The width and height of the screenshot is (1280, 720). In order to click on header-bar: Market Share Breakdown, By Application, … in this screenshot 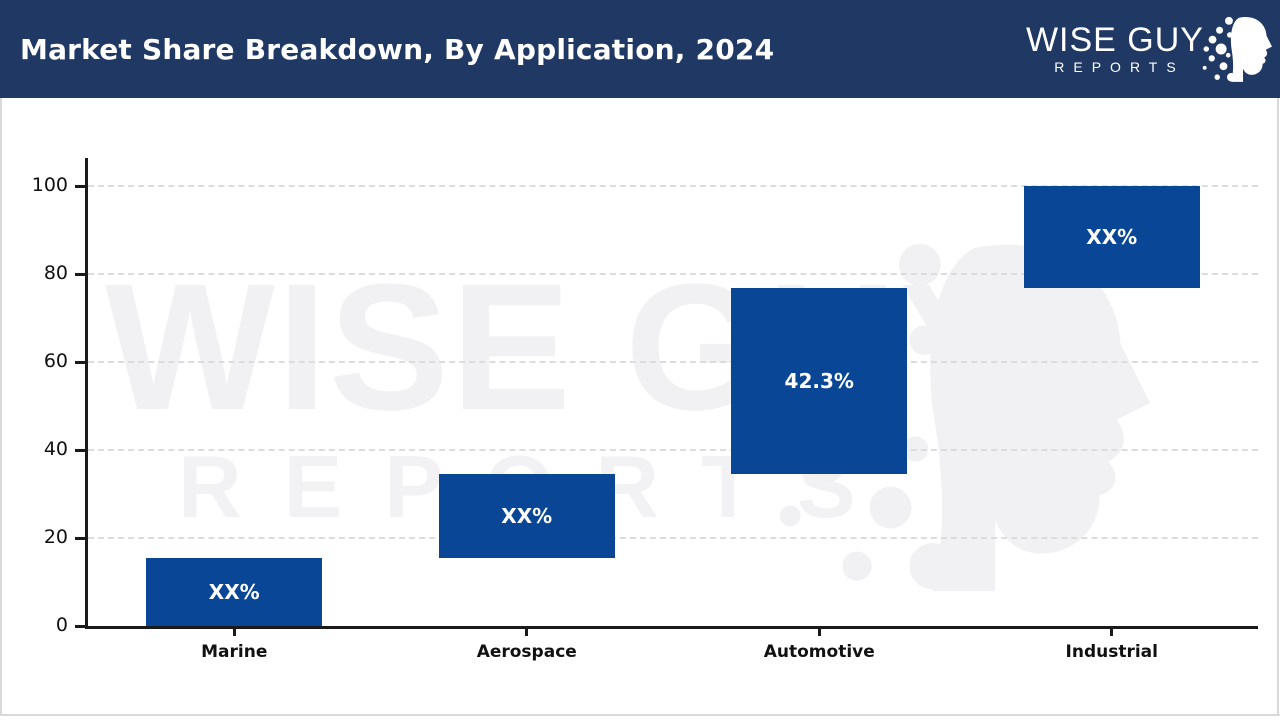, I will do `click(640, 49)`.